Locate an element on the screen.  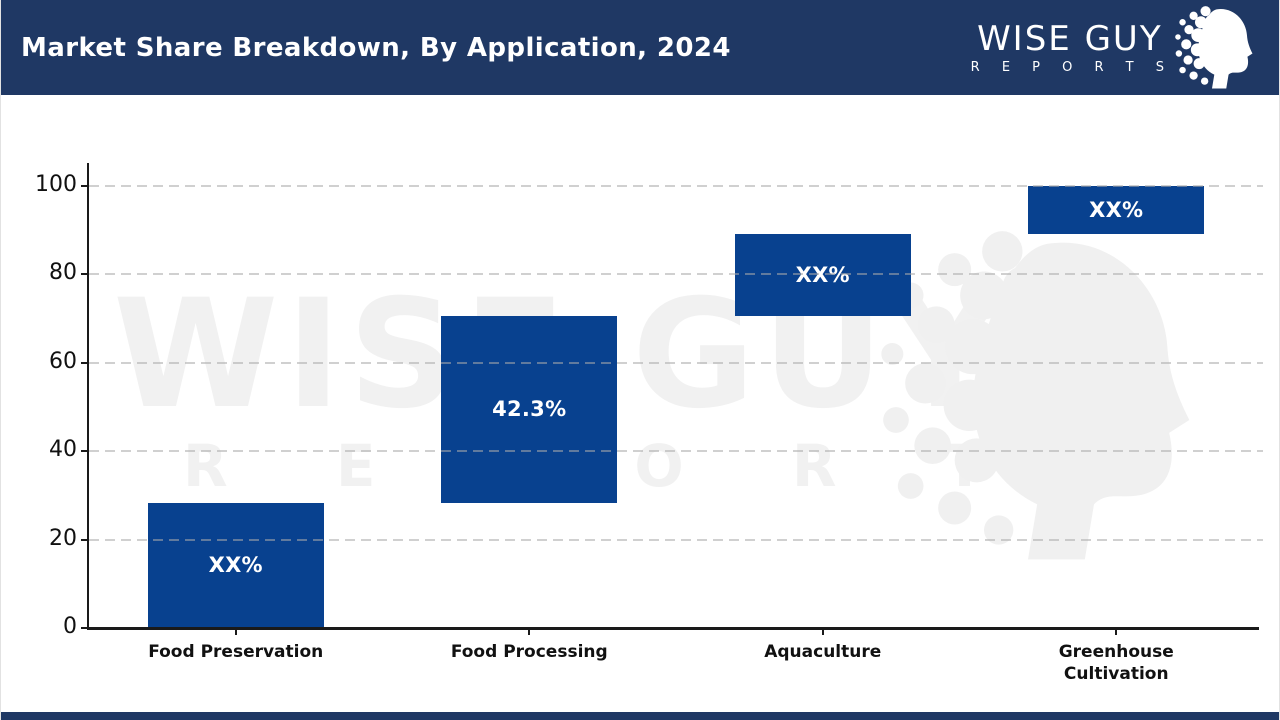
wiseguy-face-icon is located at coordinates (1212, 48).